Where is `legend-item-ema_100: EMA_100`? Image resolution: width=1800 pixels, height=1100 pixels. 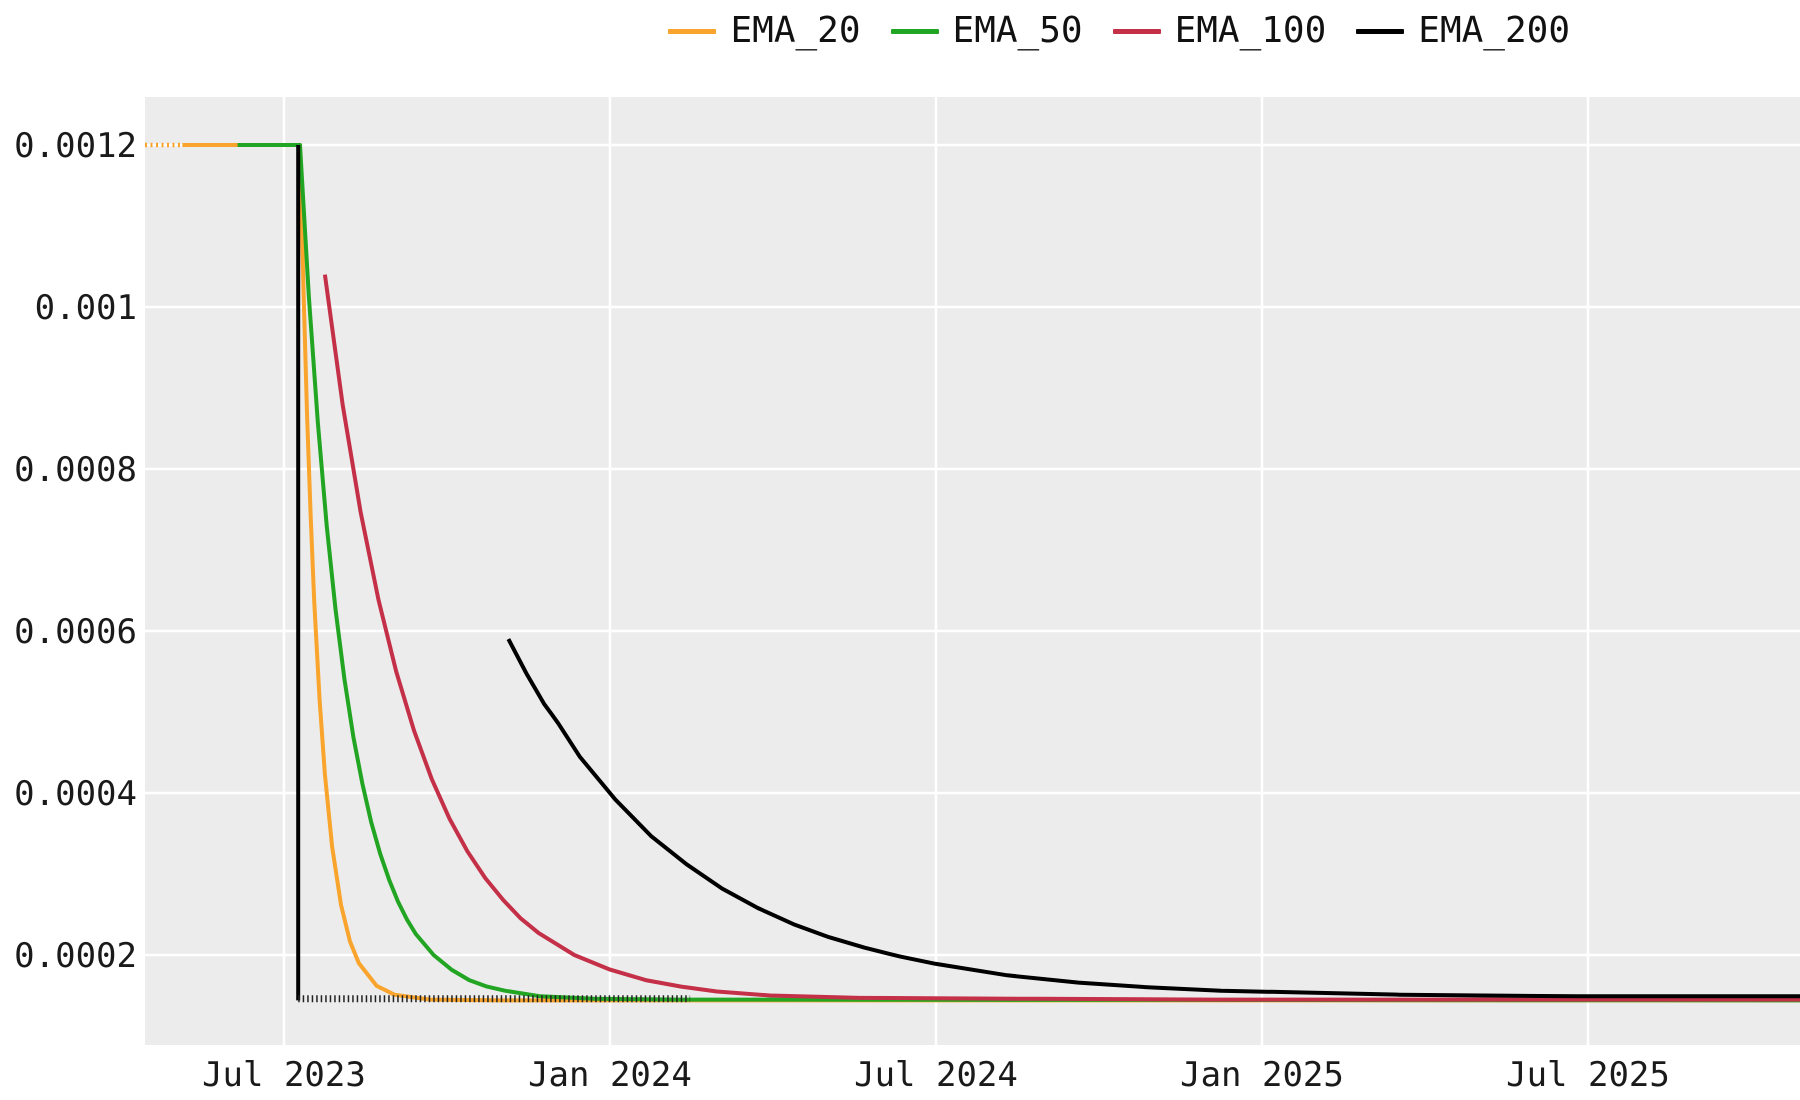
legend-item-ema_100: EMA_100 is located at coordinates (1219, 31).